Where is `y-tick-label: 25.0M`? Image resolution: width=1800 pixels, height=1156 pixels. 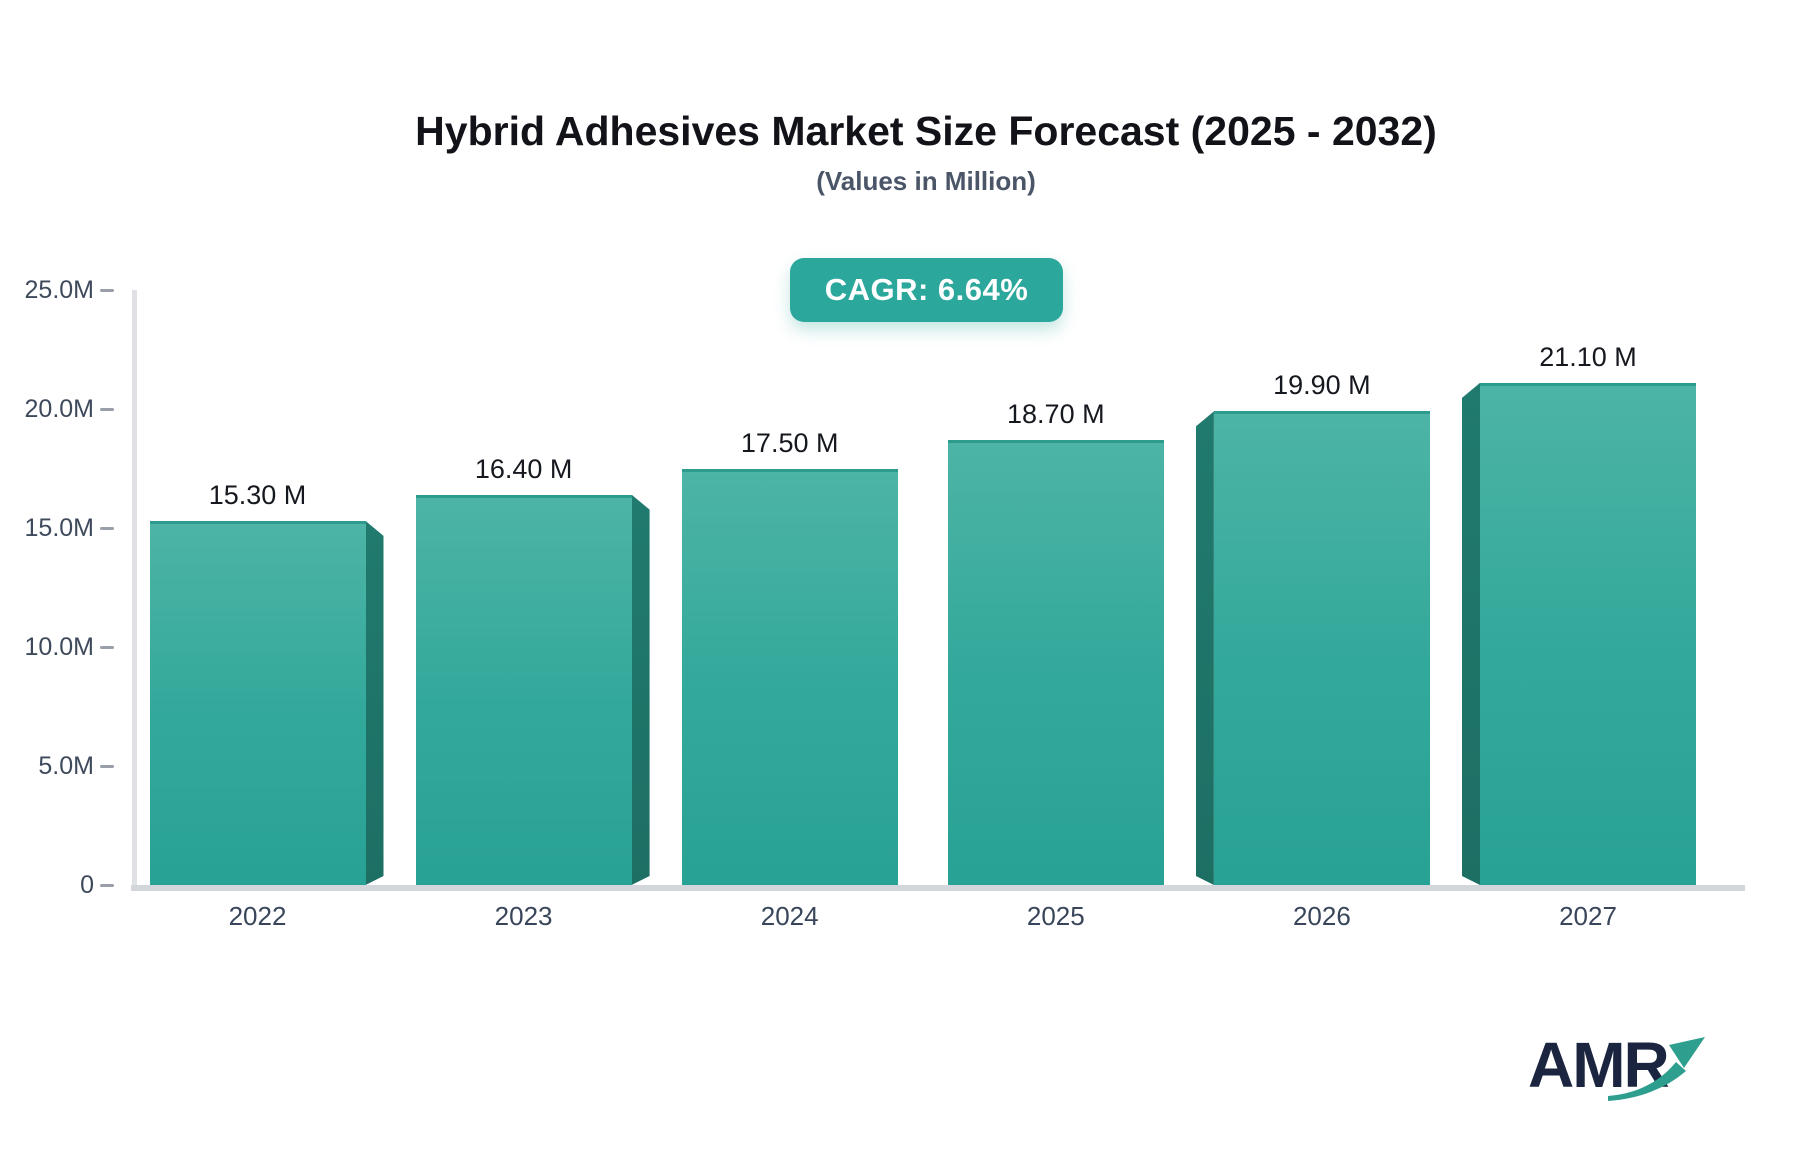
y-tick-label: 25.0M is located at coordinates (59, 290).